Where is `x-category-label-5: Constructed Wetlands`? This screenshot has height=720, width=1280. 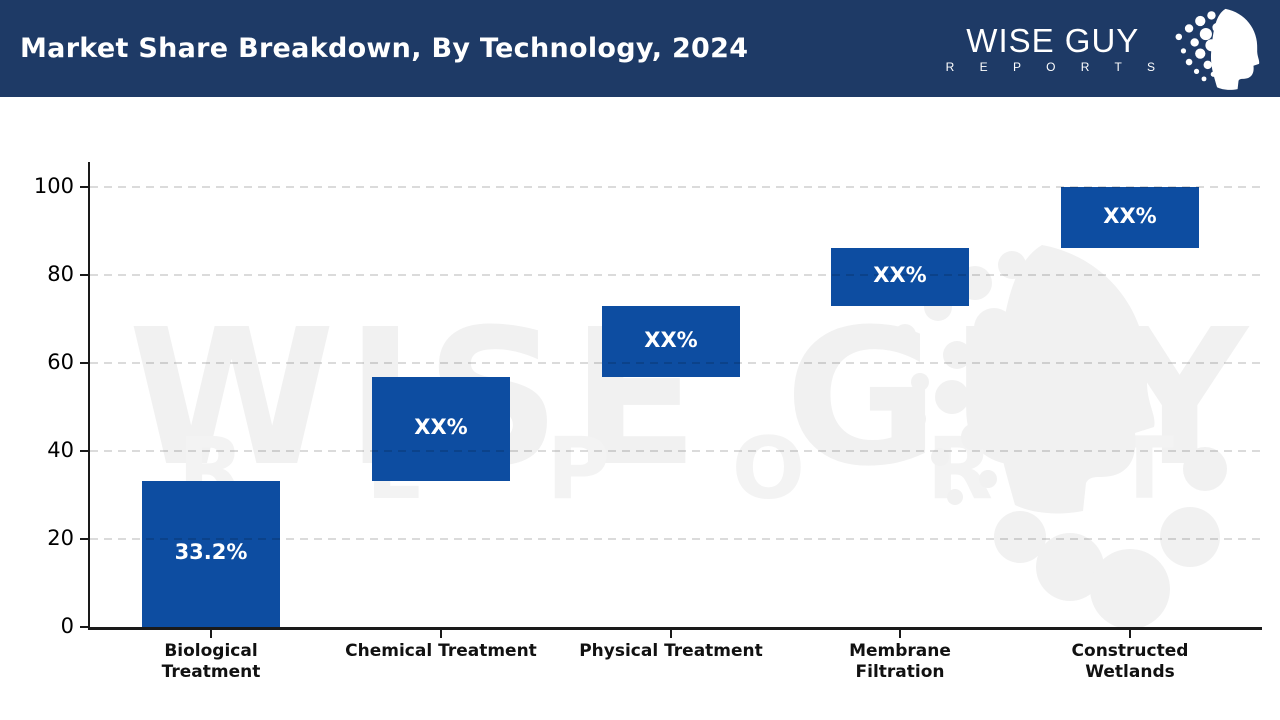
x-category-label-5: Constructed Wetlands is located at coordinates (1130, 661).